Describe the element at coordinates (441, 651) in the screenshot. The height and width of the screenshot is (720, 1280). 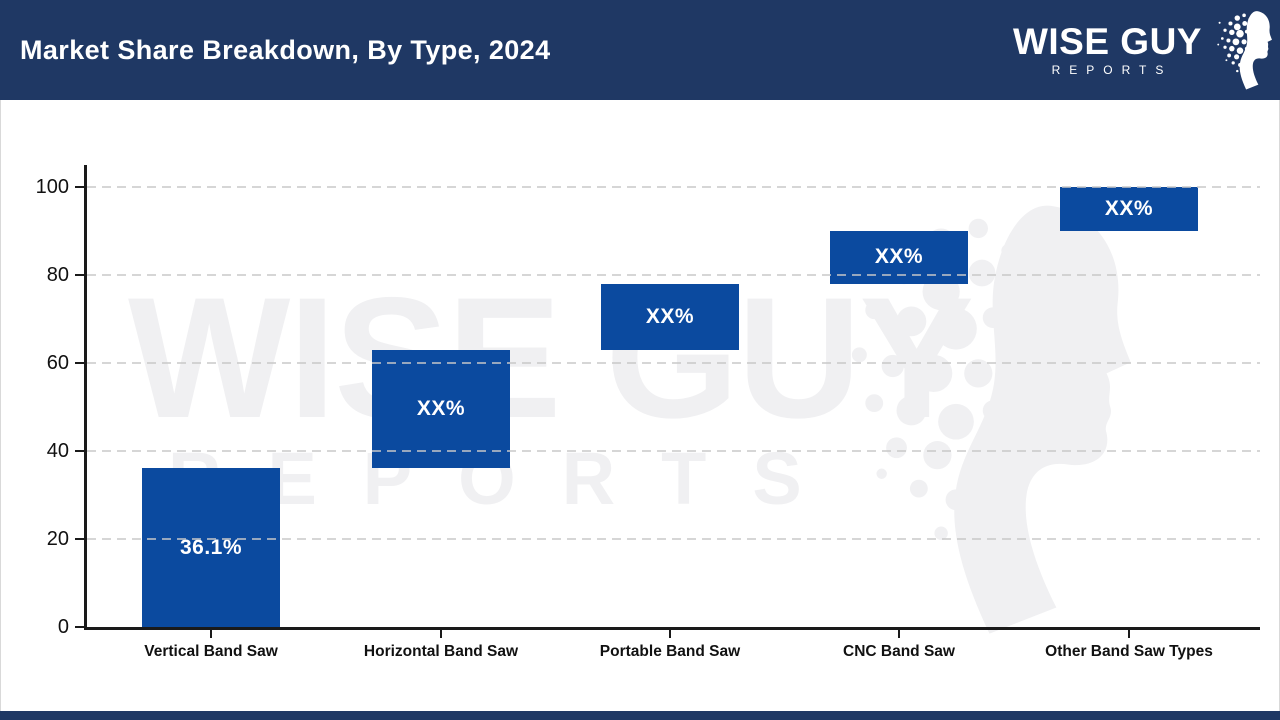
I see `x-axis-category-label: Horizontal Band Saw` at that location.